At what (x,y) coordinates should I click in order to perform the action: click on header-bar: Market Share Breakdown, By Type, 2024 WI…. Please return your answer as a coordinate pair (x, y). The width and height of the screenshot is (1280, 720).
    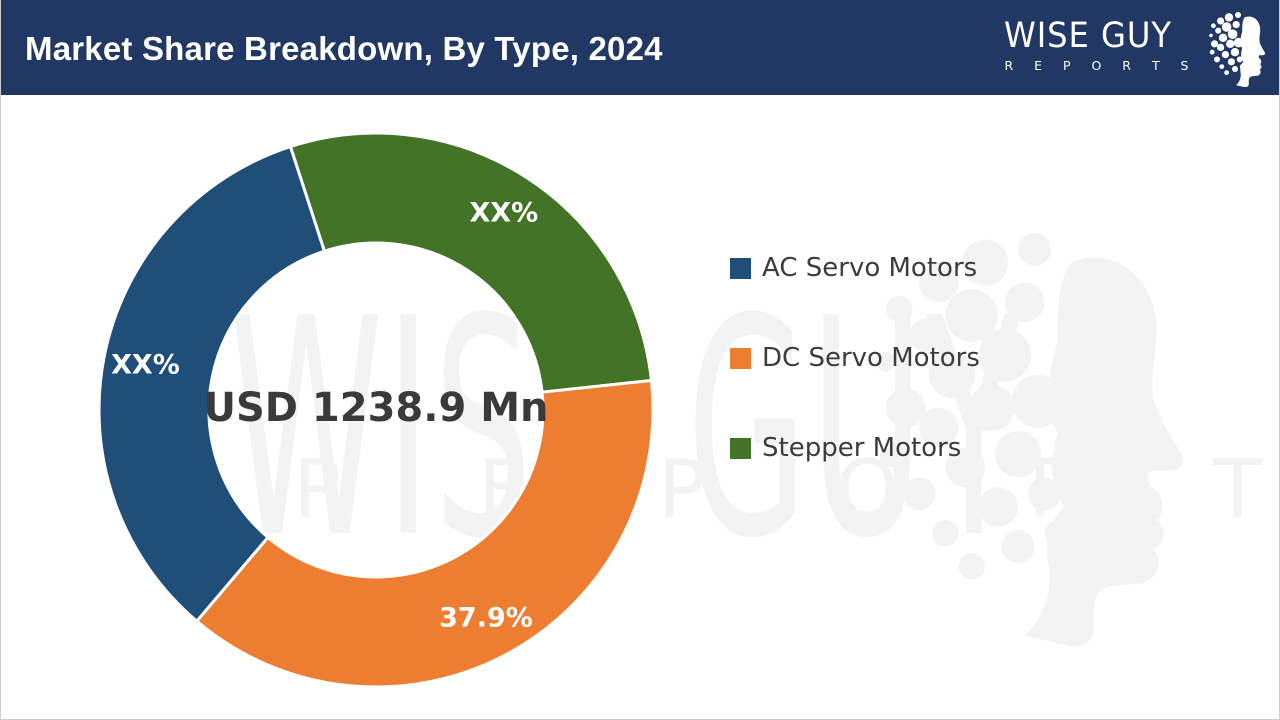
    Looking at the image, I should click on (640, 47).